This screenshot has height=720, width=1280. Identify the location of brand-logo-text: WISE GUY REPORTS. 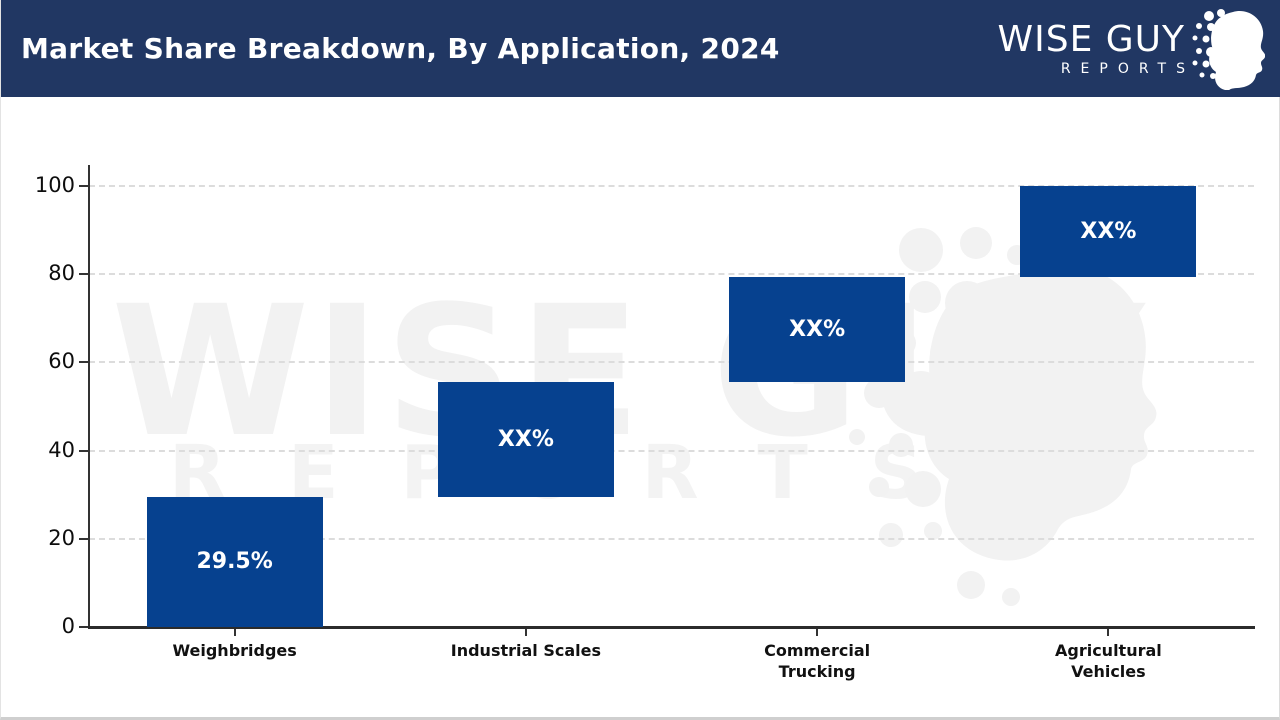
(1091, 47).